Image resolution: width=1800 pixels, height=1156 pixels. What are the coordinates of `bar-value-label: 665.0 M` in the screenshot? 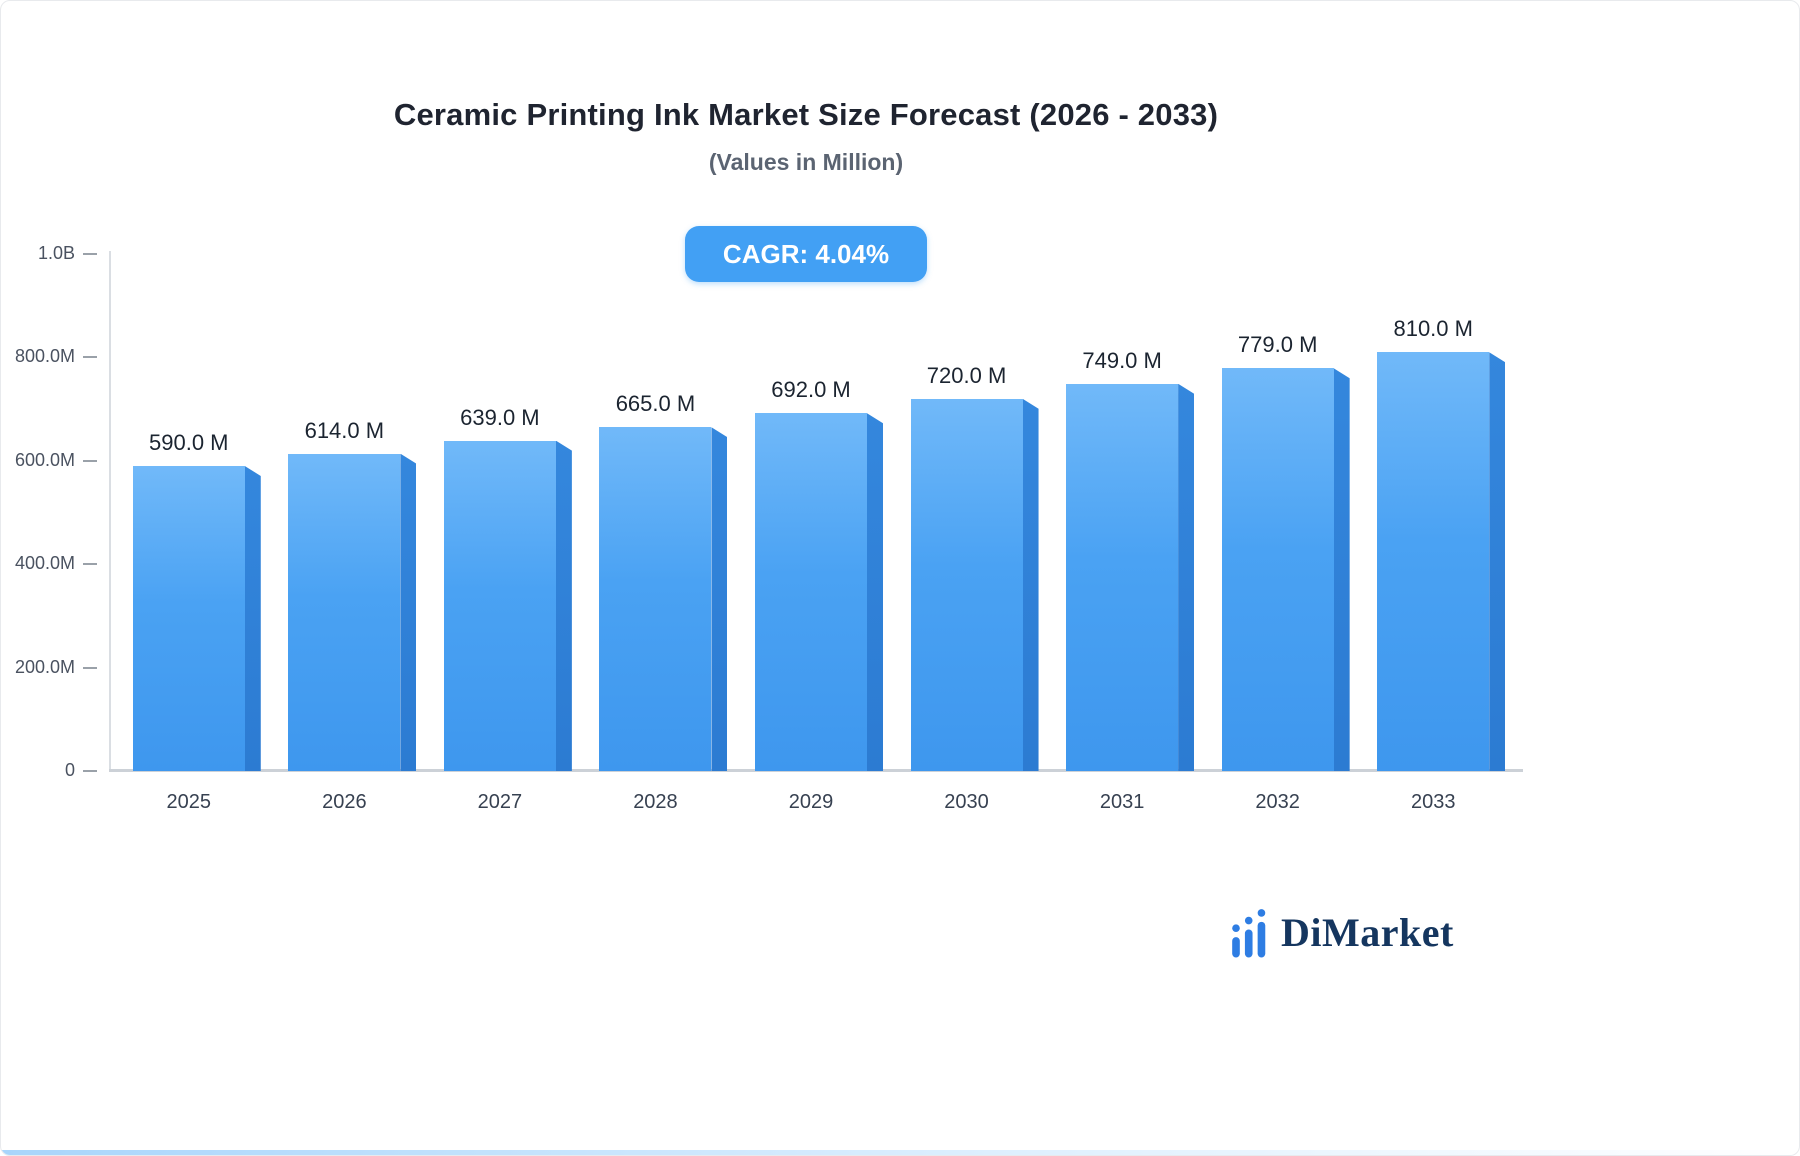 It's located at (655, 404).